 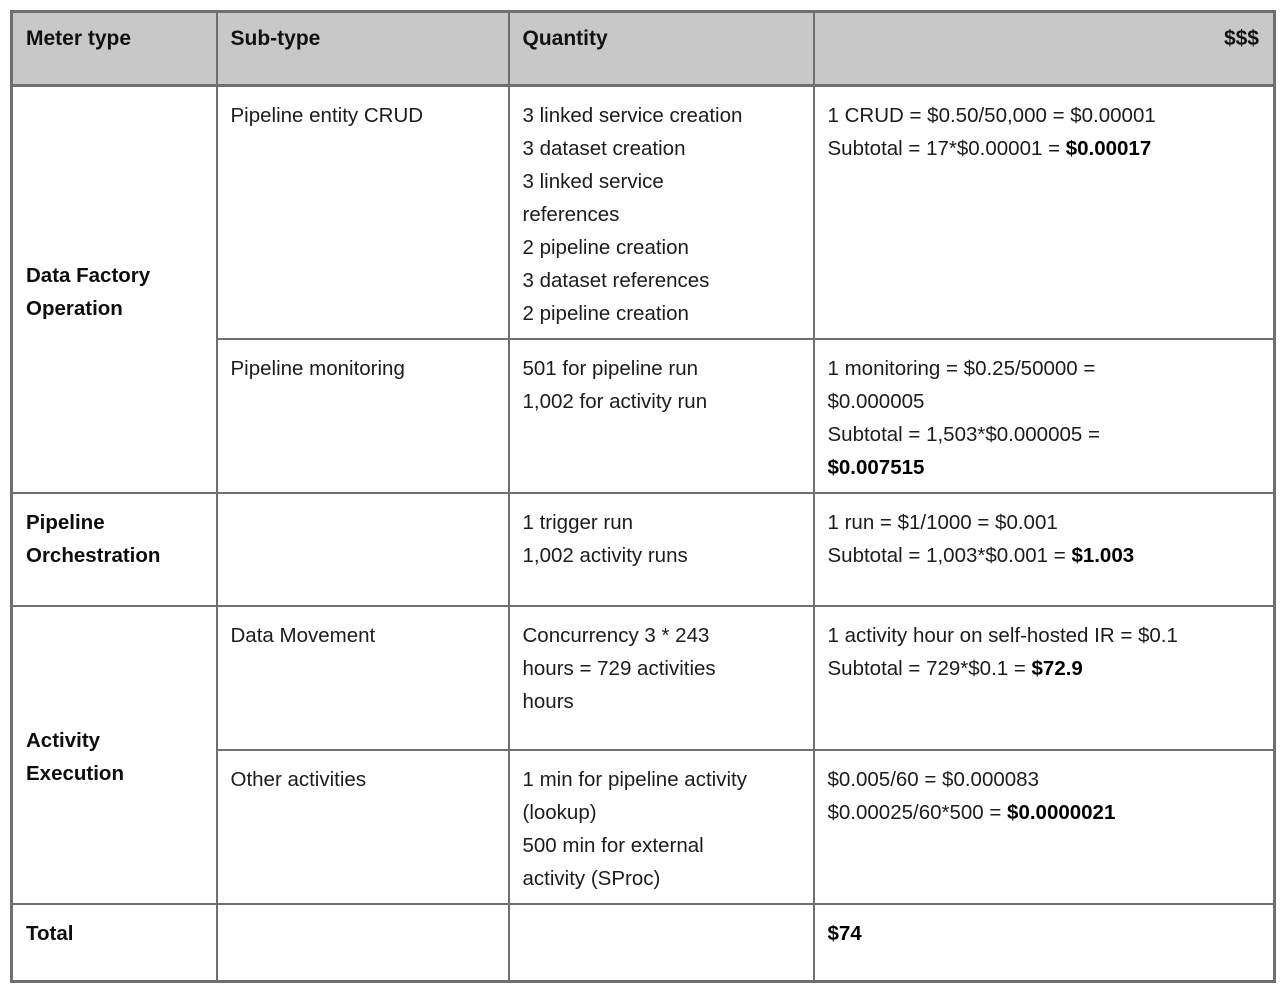 I want to click on cost-line: $0.000005, so click(x=1044, y=401).